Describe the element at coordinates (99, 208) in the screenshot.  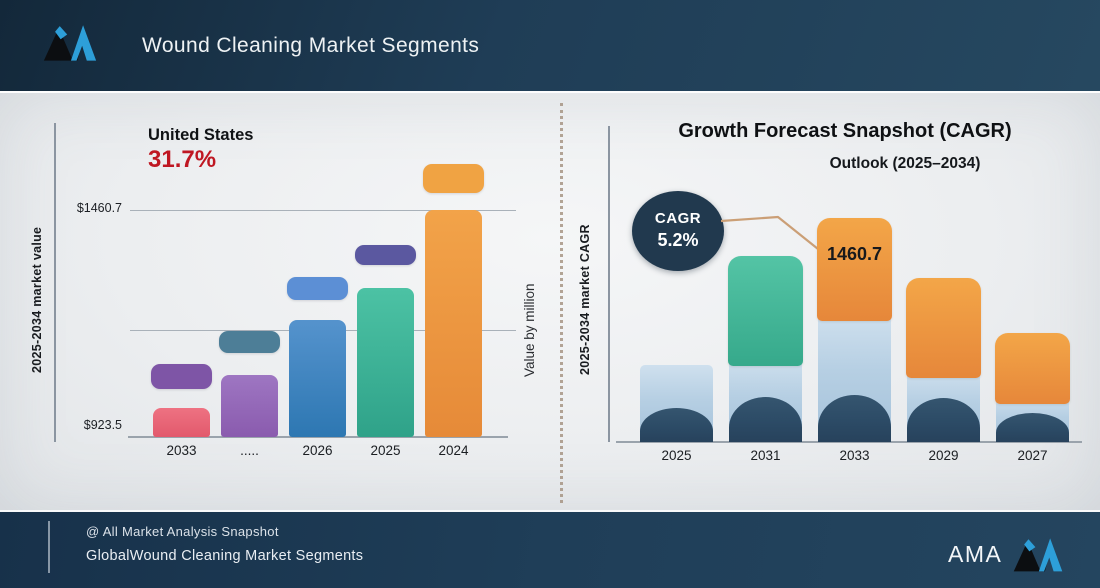
I see `left-chart-ytick-upper: $1460.7` at that location.